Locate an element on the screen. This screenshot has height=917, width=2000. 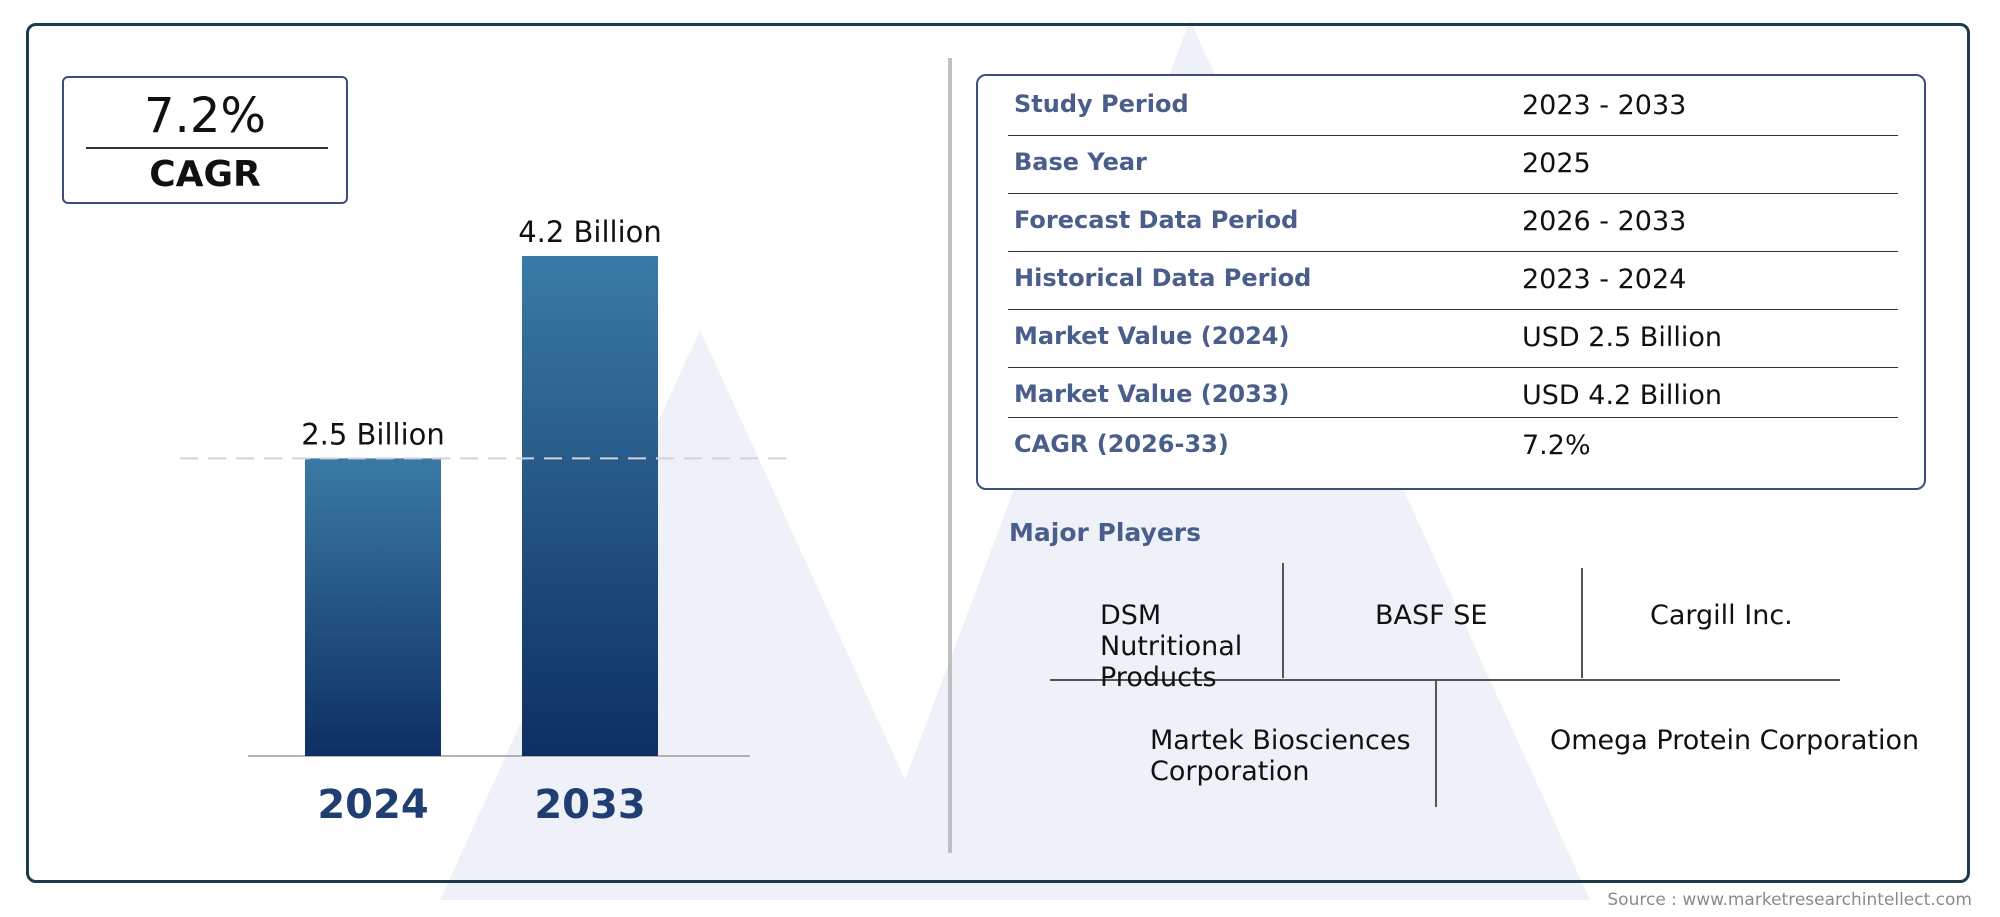
info-value: USD 2.5 Billion is located at coordinates (1622, 337).